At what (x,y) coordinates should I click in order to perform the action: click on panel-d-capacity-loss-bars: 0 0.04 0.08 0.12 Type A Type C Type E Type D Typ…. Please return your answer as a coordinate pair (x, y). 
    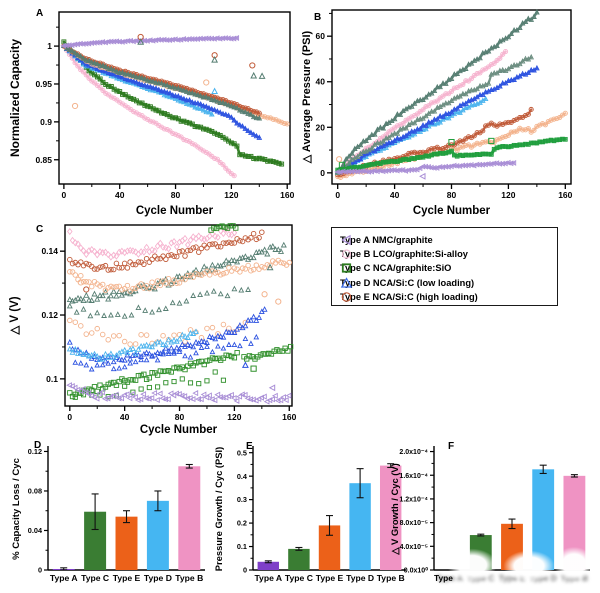
    Looking at the image, I should click on (108, 514).